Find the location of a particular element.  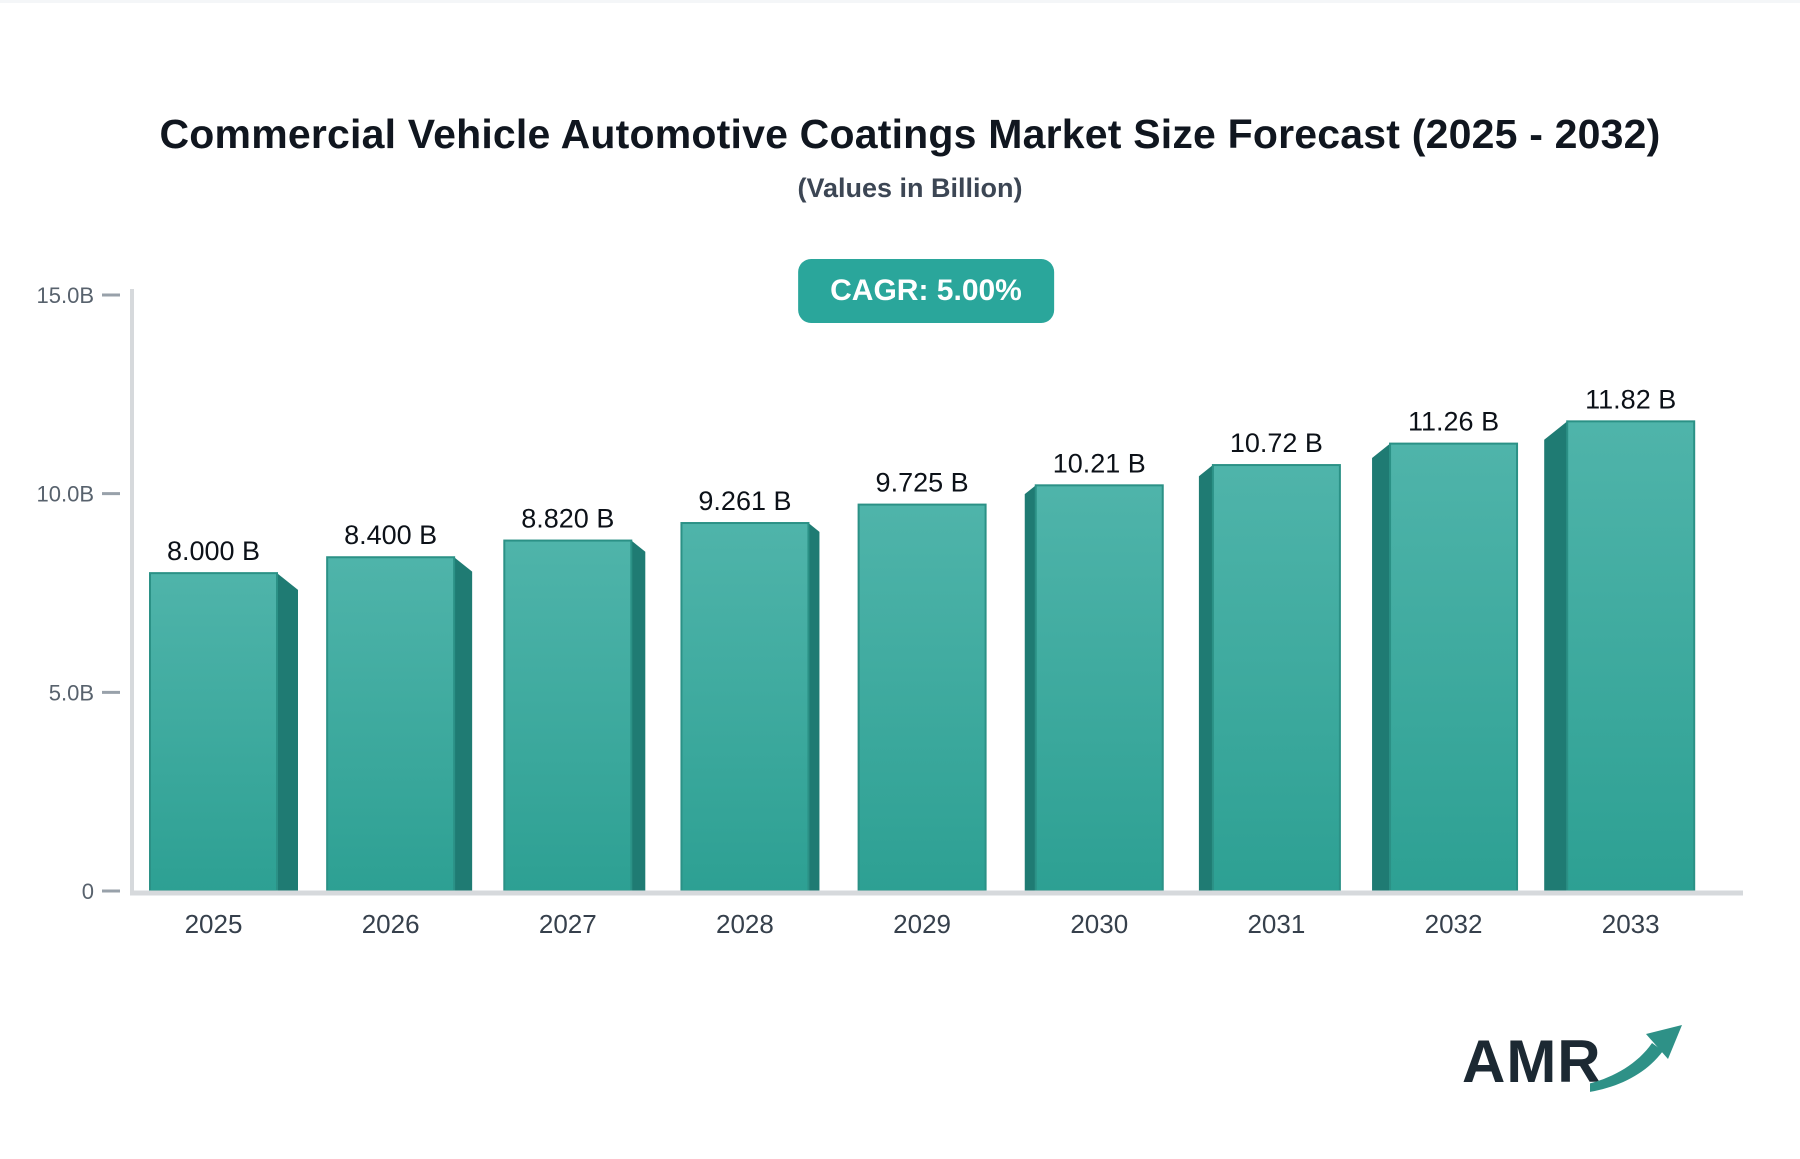

bar-group-2027 is located at coordinates (574, 715).